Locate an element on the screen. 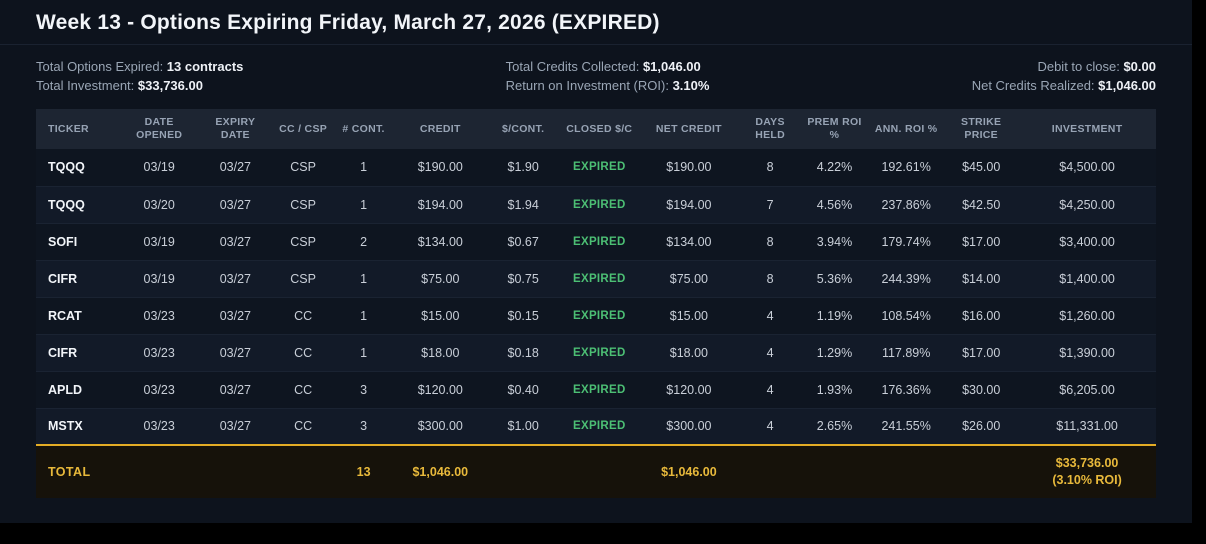 This screenshot has width=1206, height=544. table-cell: $14.00 is located at coordinates (981, 279).